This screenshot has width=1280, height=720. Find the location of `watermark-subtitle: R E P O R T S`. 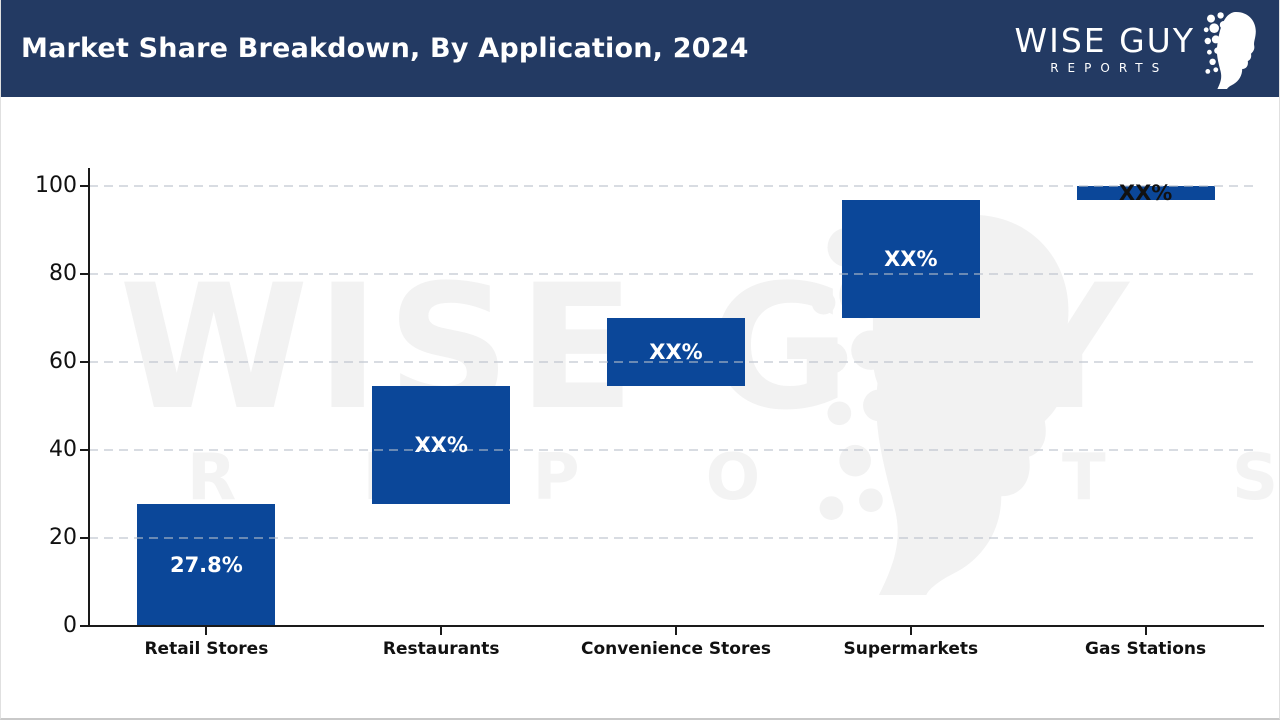

watermark-subtitle: R E P O R T S is located at coordinates (733, 478).